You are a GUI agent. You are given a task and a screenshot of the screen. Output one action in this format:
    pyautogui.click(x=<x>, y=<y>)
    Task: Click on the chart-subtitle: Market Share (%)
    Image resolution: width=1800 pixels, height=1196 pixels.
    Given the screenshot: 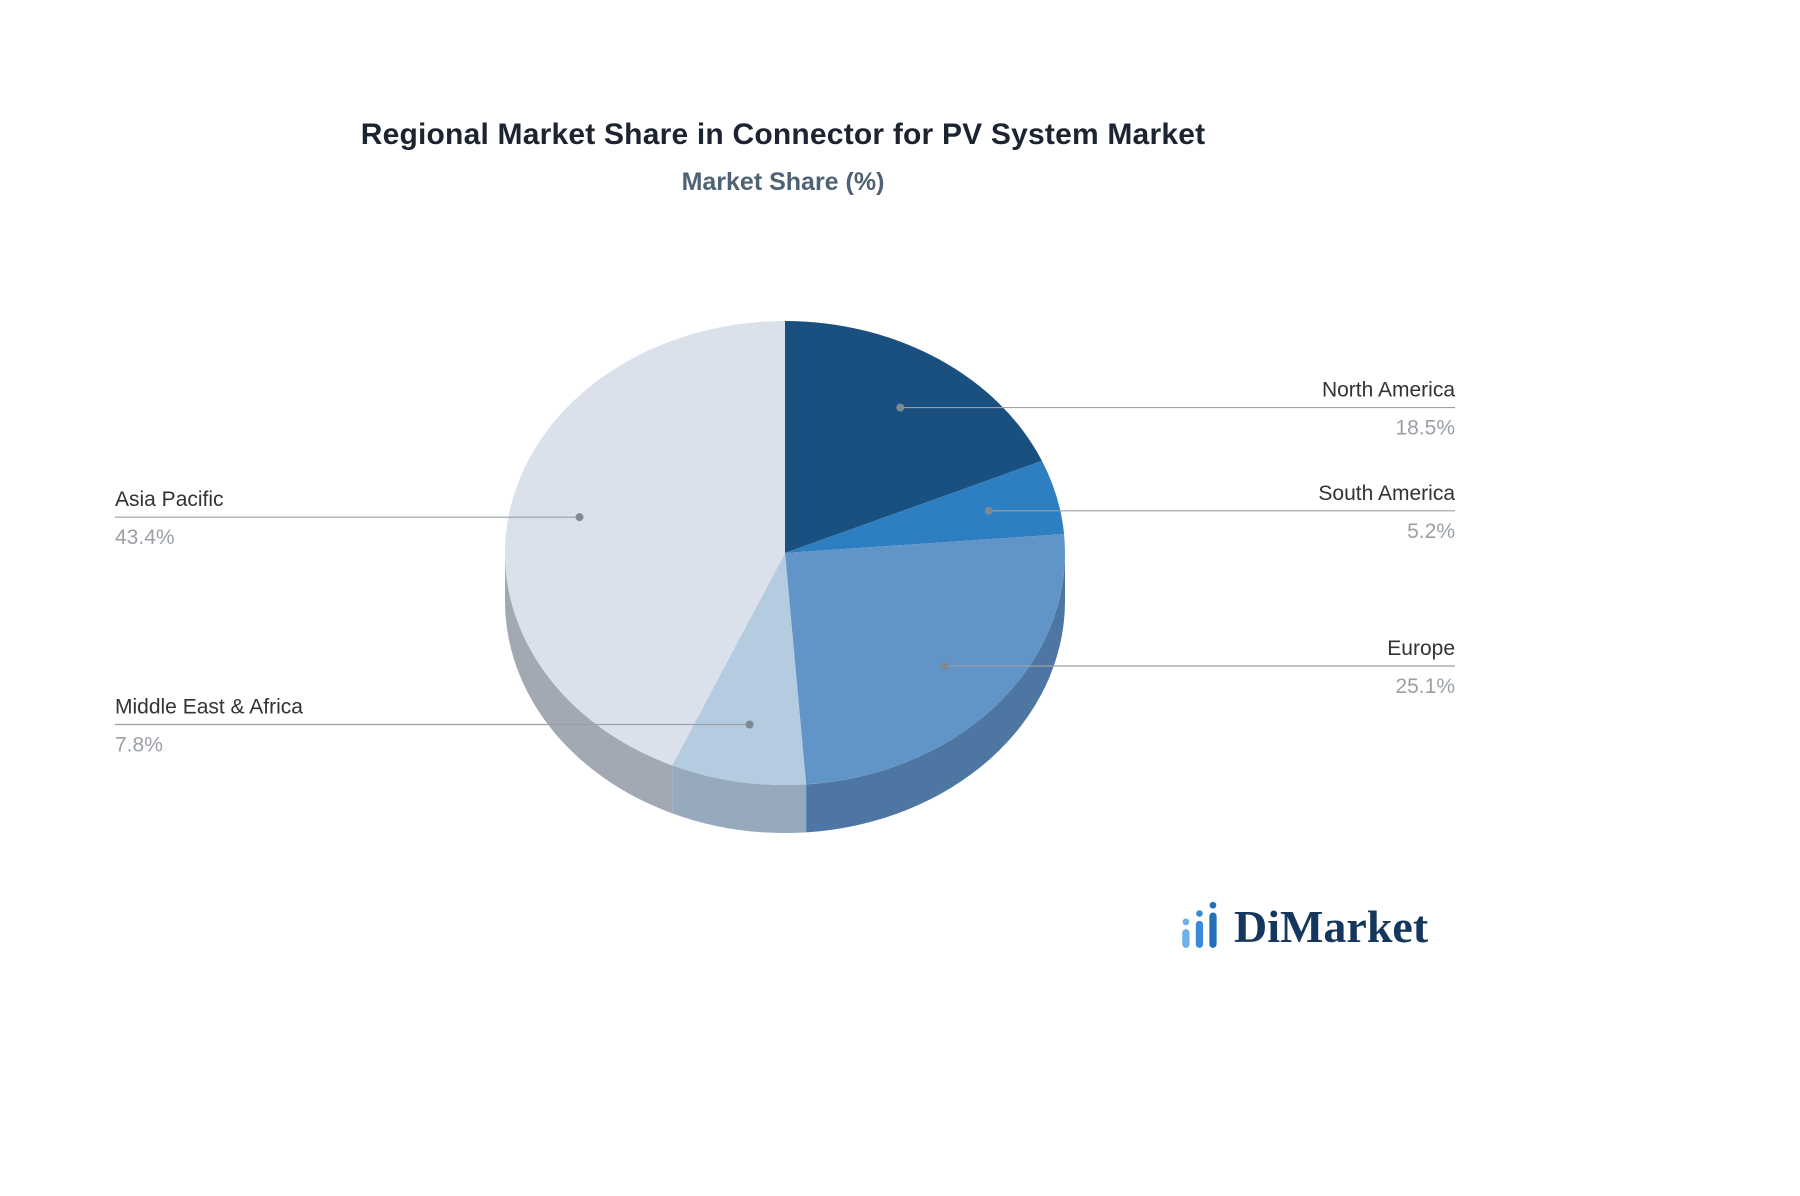 What is the action you would take?
    pyautogui.click(x=783, y=182)
    